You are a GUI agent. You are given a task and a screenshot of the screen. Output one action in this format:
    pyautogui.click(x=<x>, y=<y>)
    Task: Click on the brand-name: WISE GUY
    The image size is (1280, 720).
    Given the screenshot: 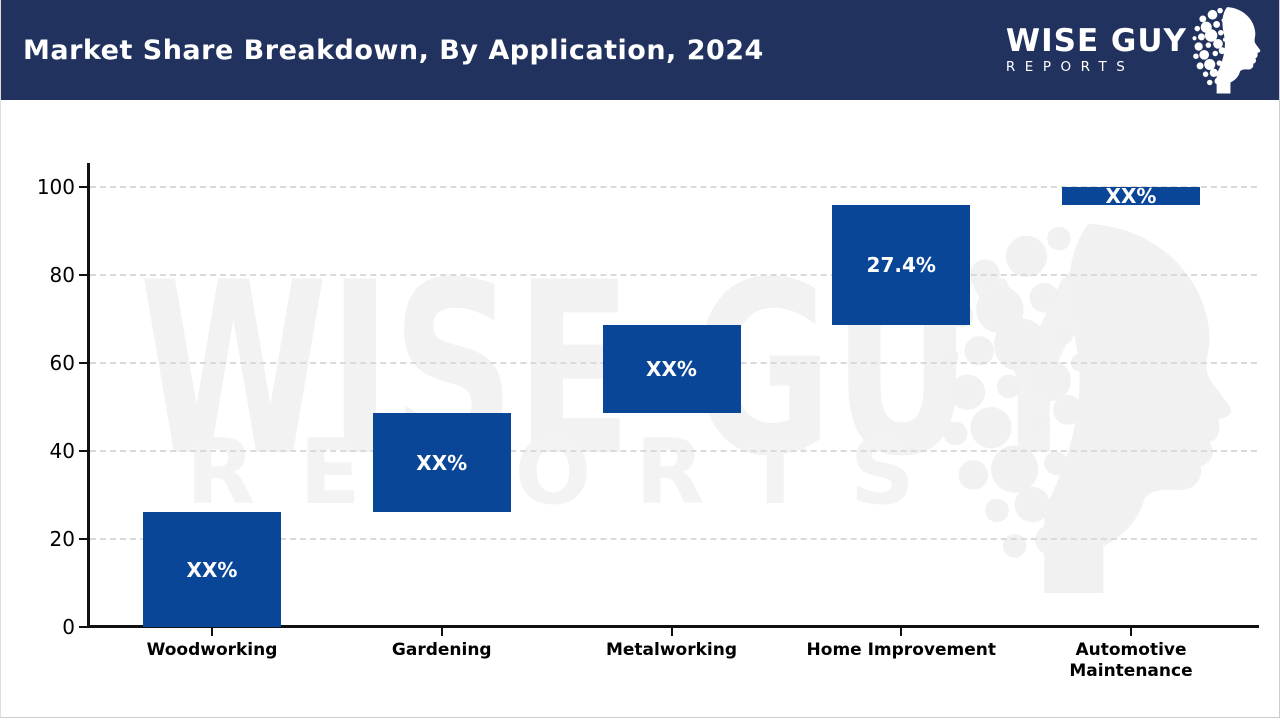 What is the action you would take?
    pyautogui.click(x=1096, y=40)
    